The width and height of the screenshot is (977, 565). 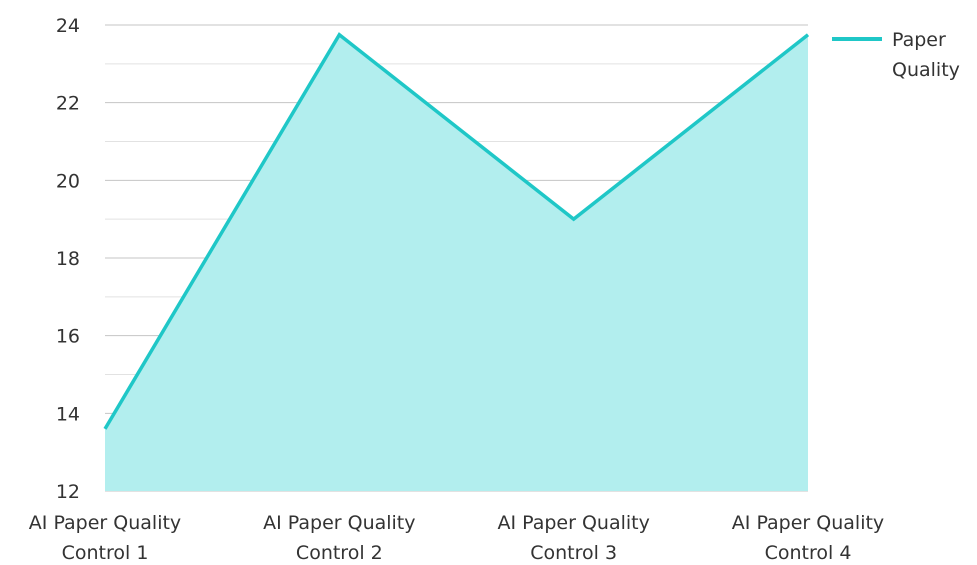 I want to click on y-tick-label: 24, so click(x=68, y=26).